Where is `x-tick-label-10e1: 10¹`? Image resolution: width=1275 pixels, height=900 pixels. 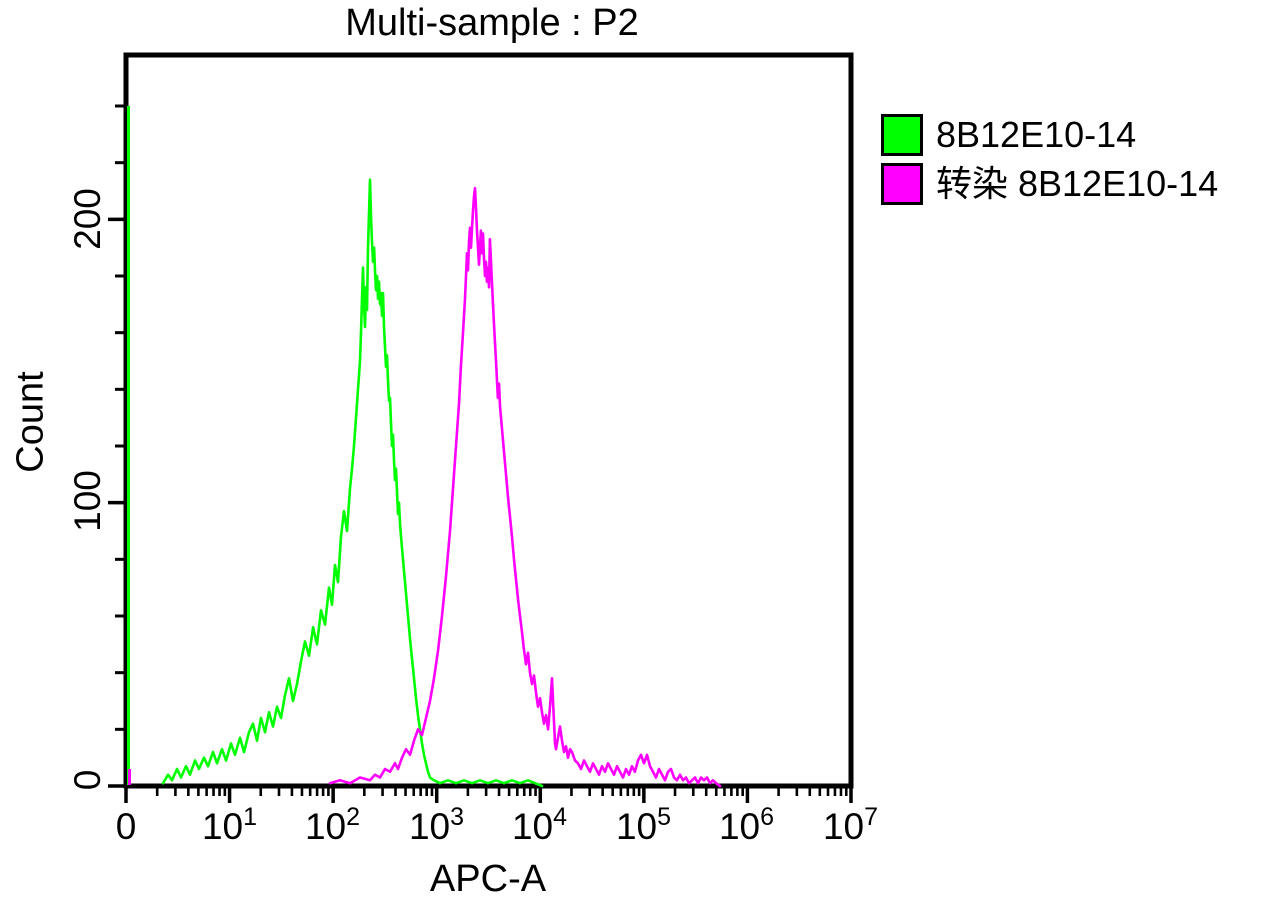 x-tick-label-10e1: 10¹ is located at coordinates (230, 825).